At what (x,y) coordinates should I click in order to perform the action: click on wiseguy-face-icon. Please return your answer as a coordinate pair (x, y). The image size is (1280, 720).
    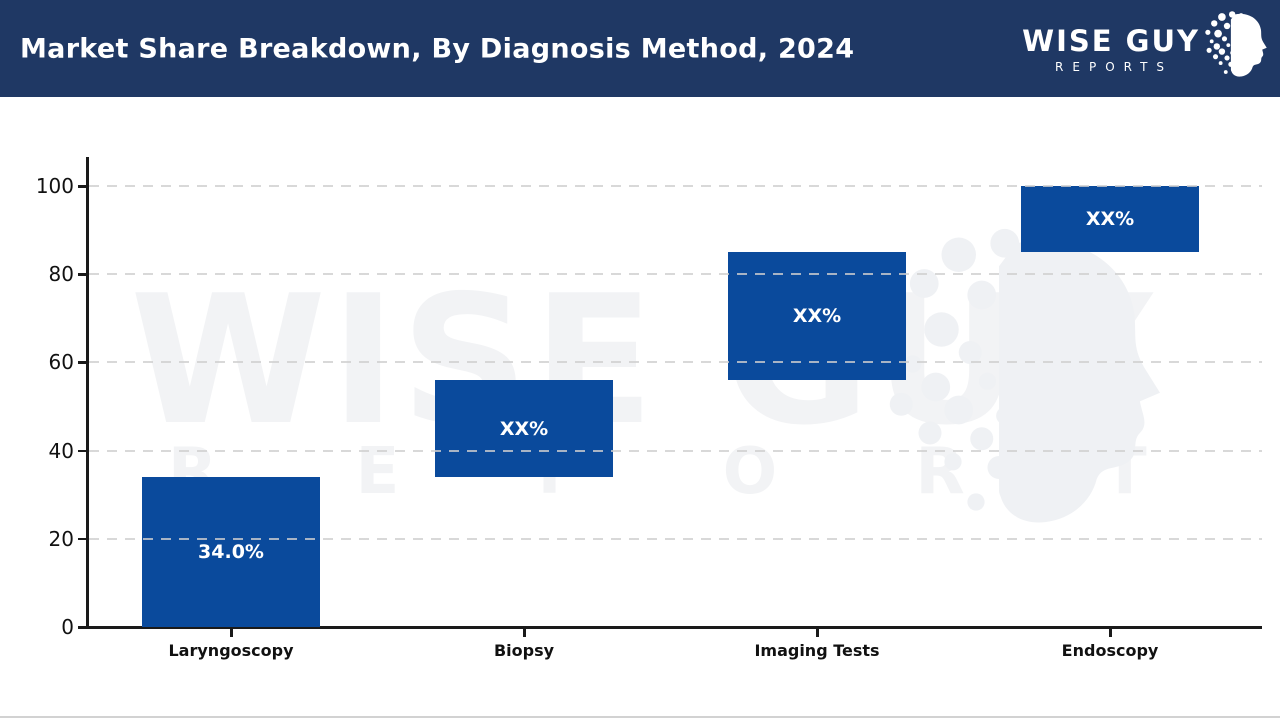
    Looking at the image, I should click on (1236, 44).